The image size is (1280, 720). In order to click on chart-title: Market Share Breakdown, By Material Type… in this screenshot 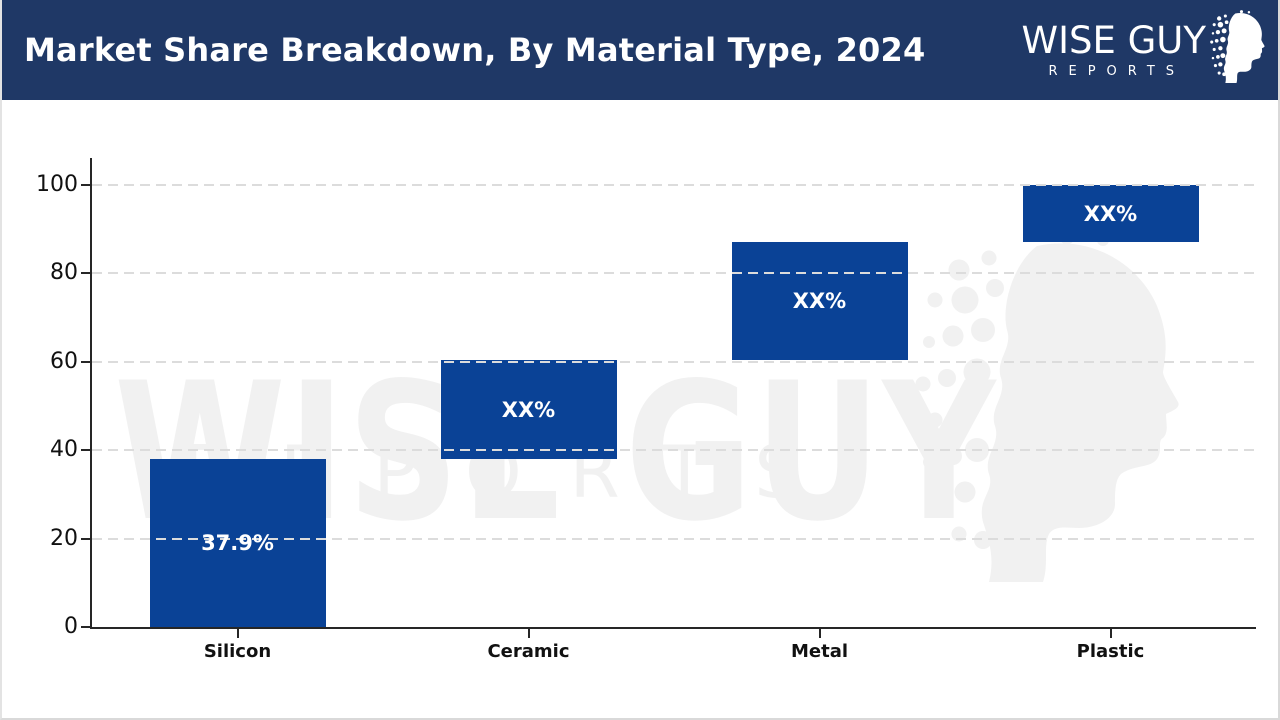, I will do `click(475, 50)`.